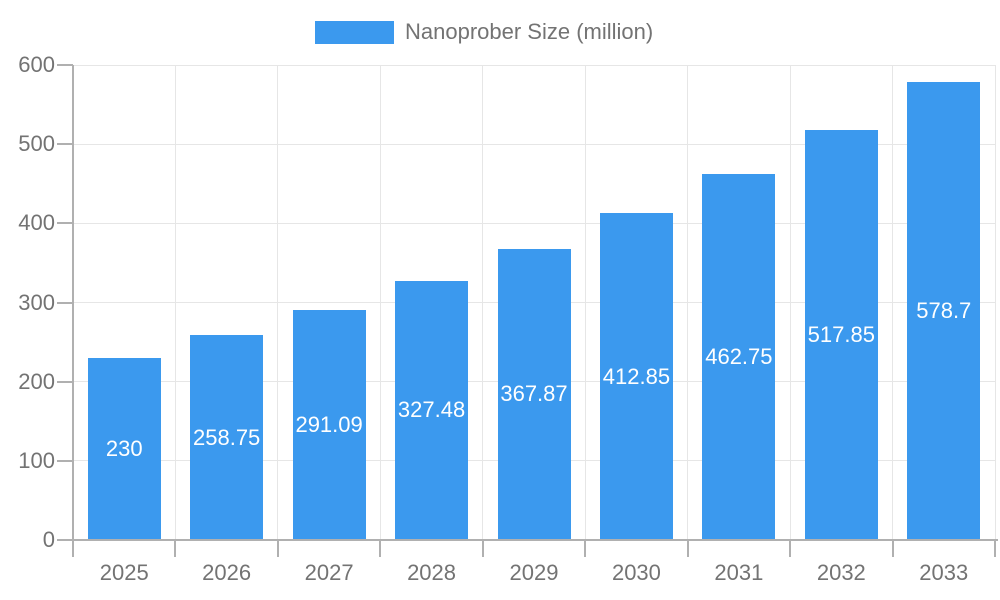  I want to click on legend-swatch, so click(354, 32).